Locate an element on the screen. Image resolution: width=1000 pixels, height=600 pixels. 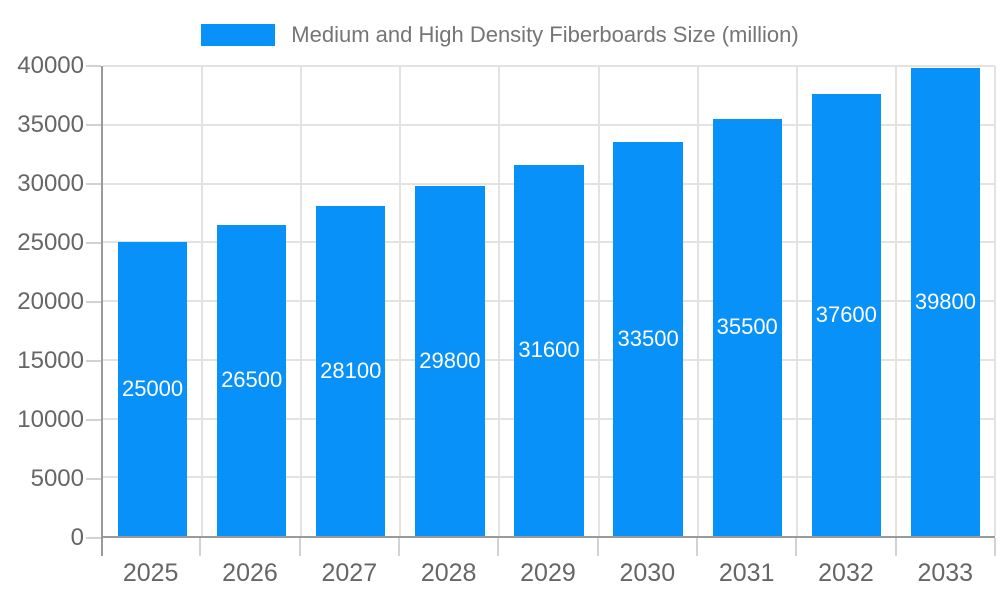
y-tick-label: 15000 is located at coordinates (50, 360).